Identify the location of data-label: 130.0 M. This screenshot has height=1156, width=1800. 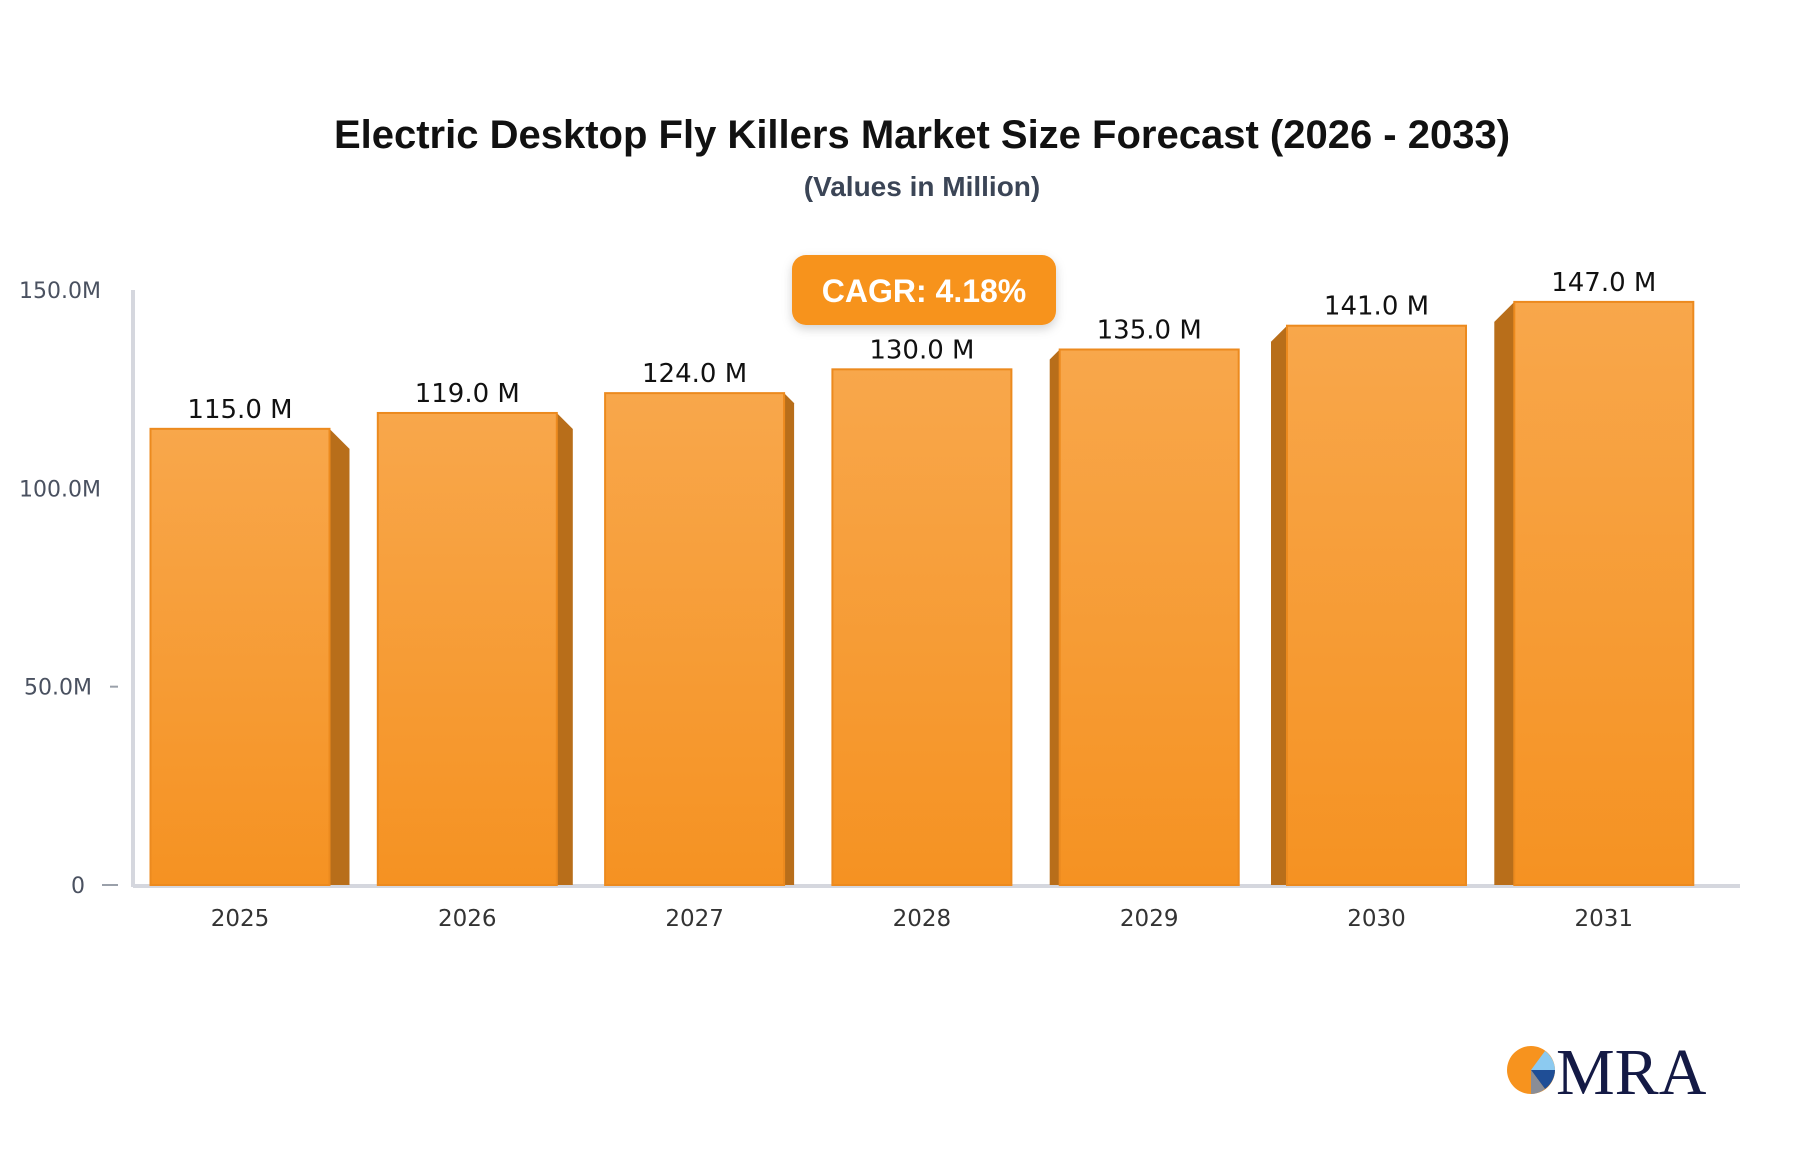
(921, 350).